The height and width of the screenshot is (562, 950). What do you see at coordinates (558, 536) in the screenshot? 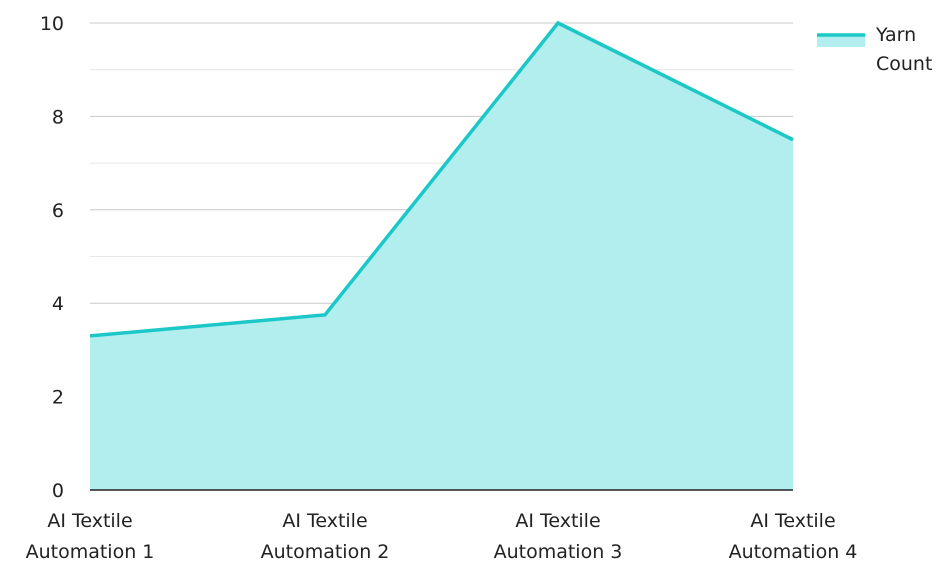
I see `x-tick-label-3: AI Textile Automation 3` at bounding box center [558, 536].